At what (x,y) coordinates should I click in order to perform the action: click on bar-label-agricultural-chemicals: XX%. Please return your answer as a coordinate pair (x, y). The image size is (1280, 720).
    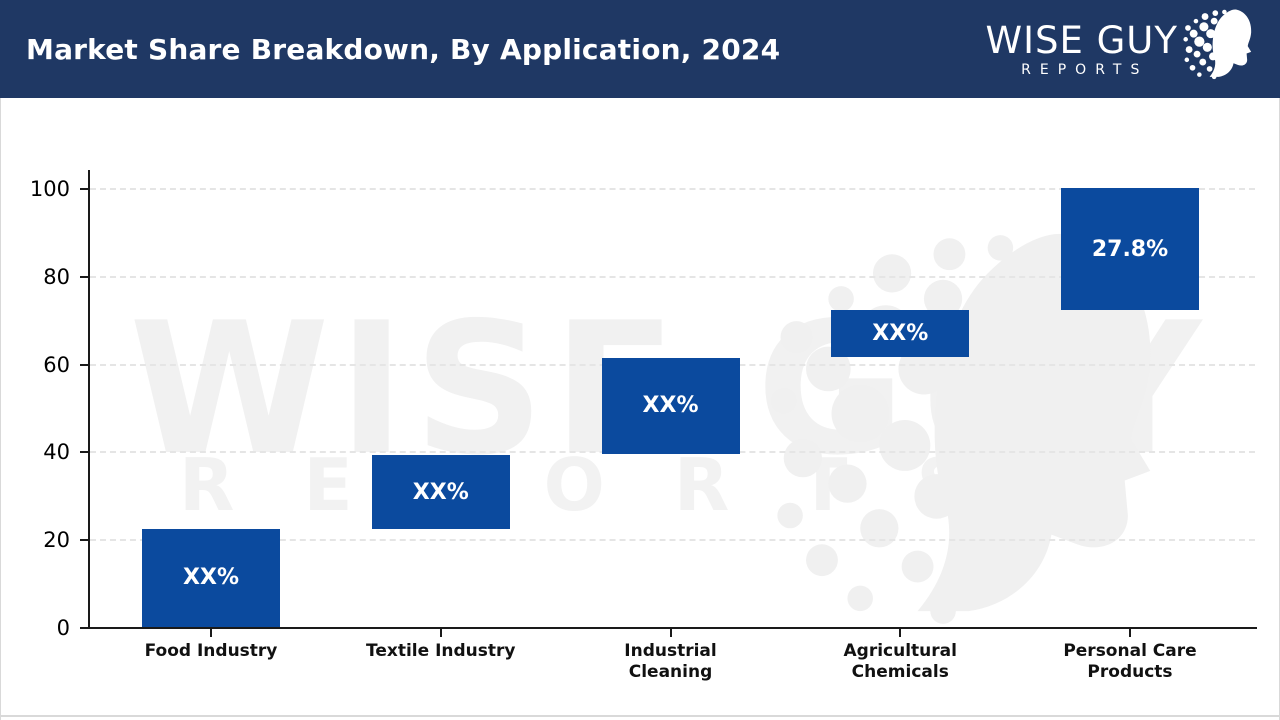
    Looking at the image, I should click on (900, 333).